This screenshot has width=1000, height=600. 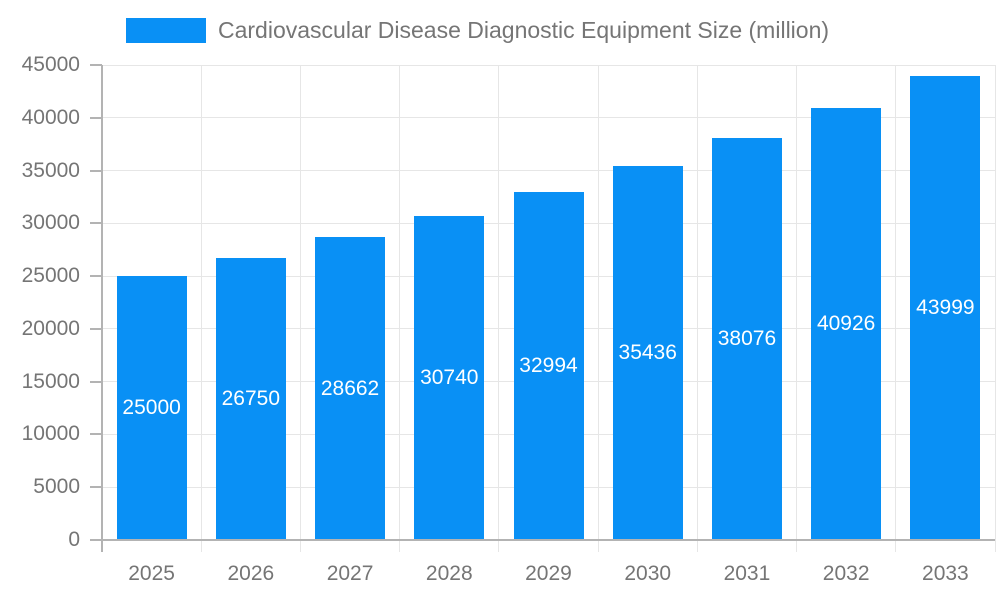 I want to click on bar-value-label: 40926, so click(x=846, y=323).